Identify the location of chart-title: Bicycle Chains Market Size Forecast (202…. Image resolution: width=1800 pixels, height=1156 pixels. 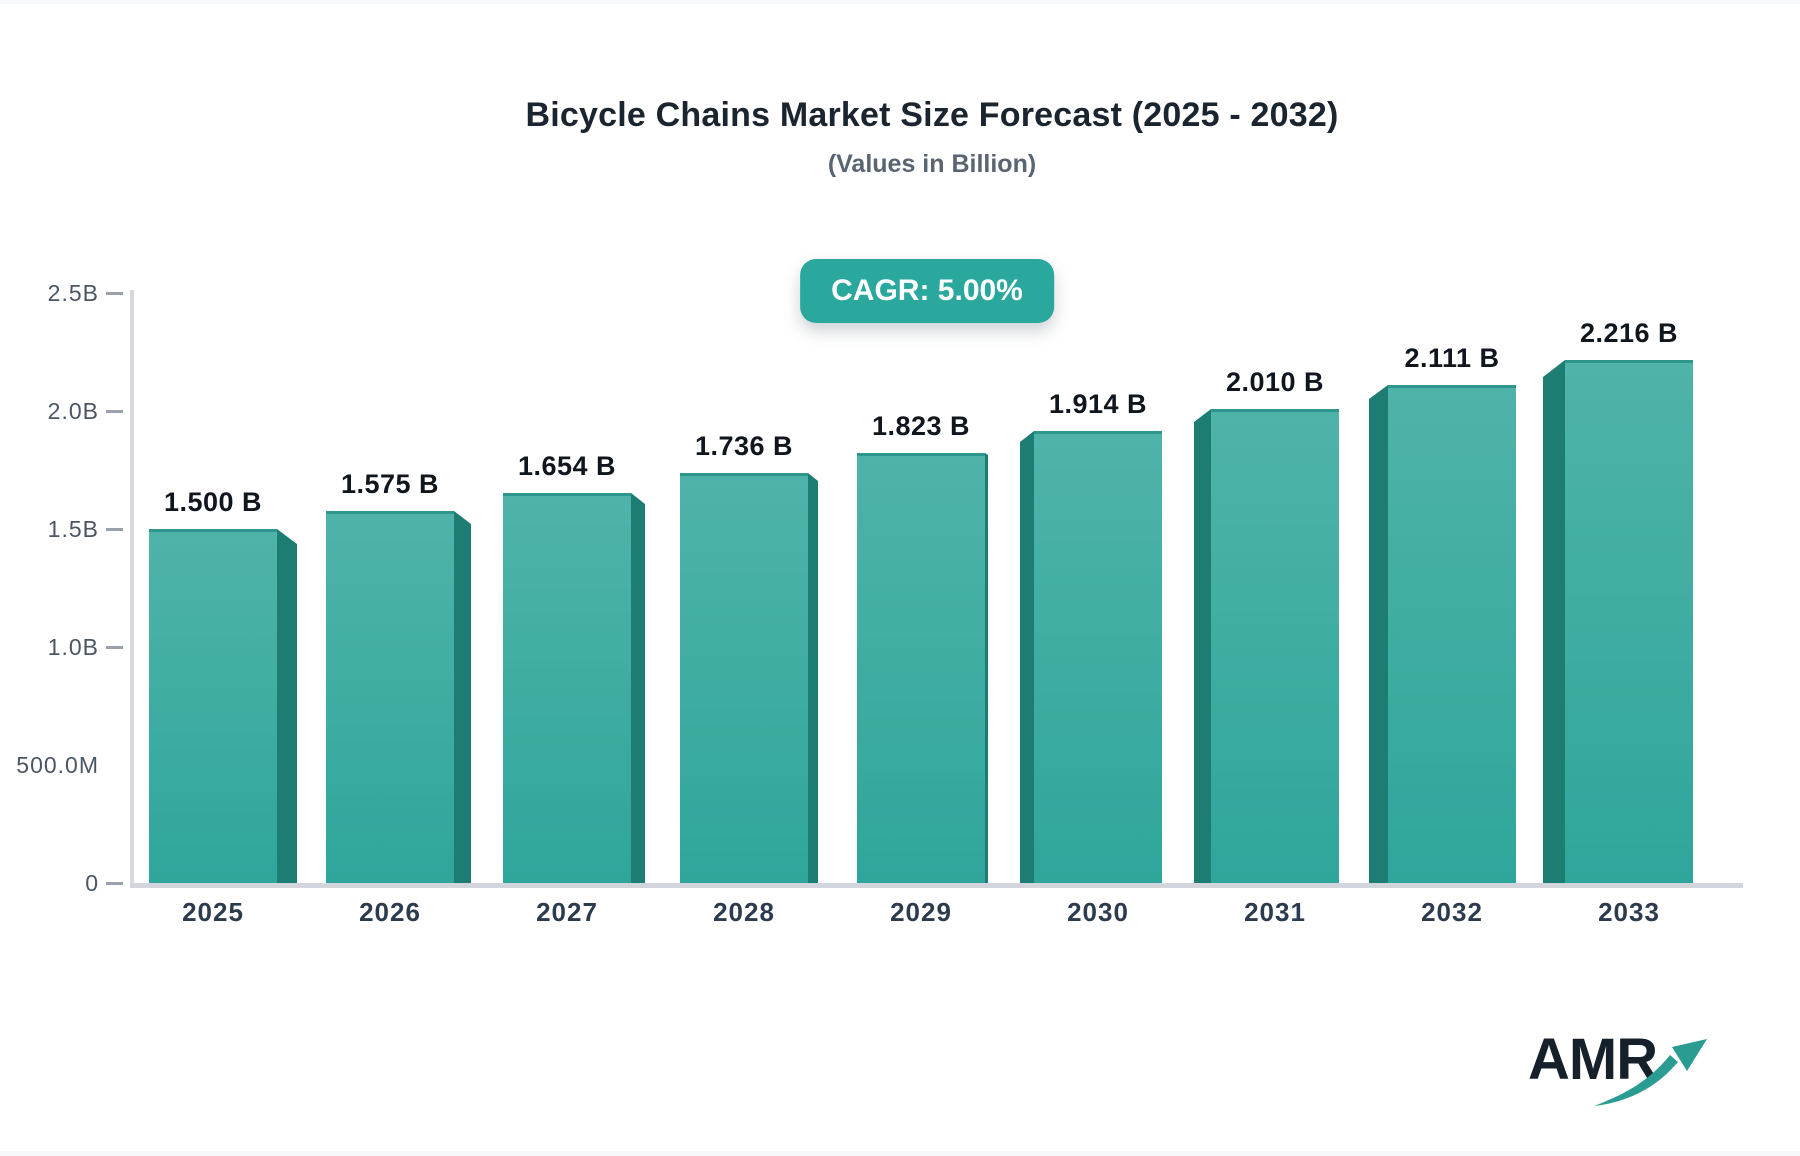
(932, 115).